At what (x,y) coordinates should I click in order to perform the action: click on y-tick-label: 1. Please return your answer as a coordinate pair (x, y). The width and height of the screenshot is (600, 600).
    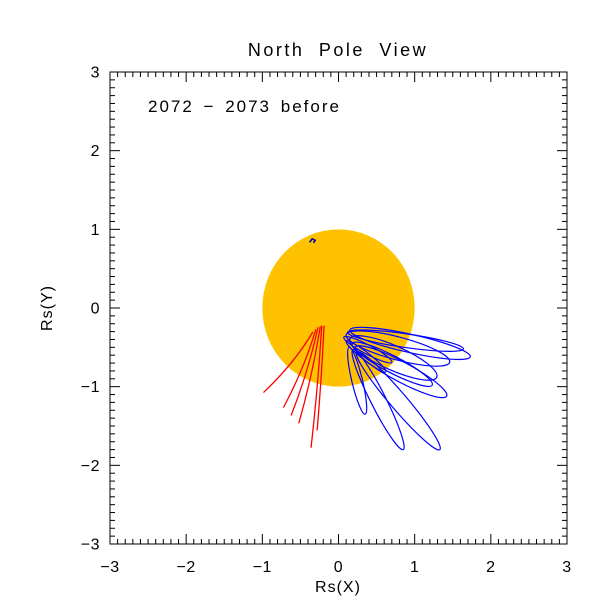
    Looking at the image, I should click on (95, 230).